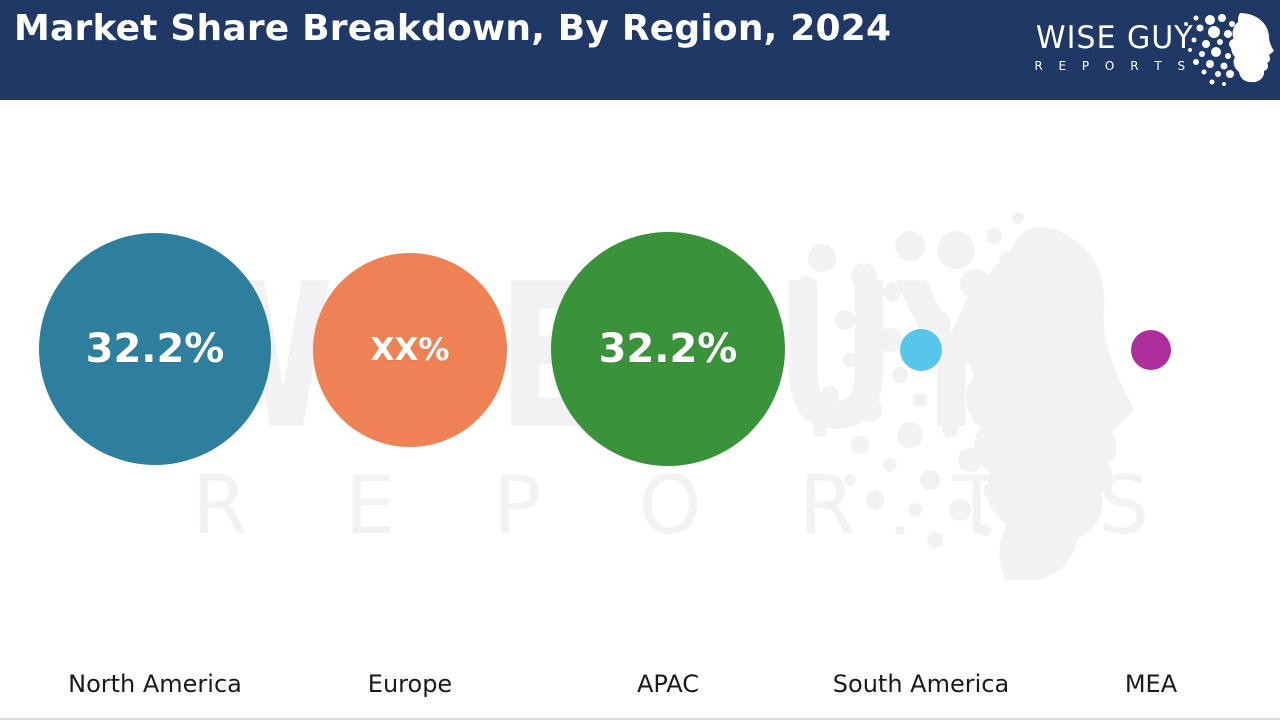  I want to click on bubble-north-america: 32.2%, so click(155, 349).